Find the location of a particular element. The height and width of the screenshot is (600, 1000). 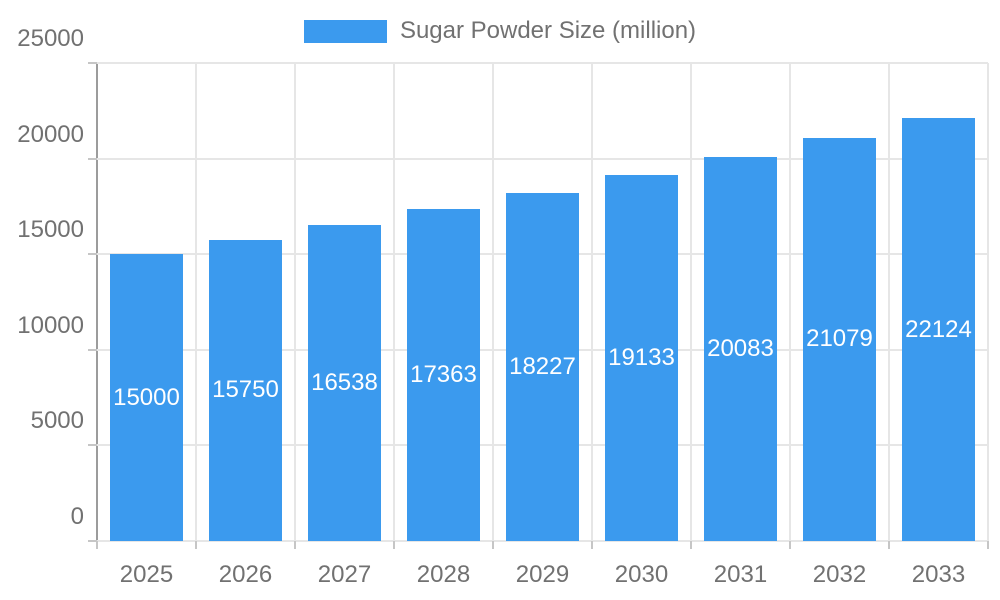

bar-2025: 15000 is located at coordinates (146, 397).